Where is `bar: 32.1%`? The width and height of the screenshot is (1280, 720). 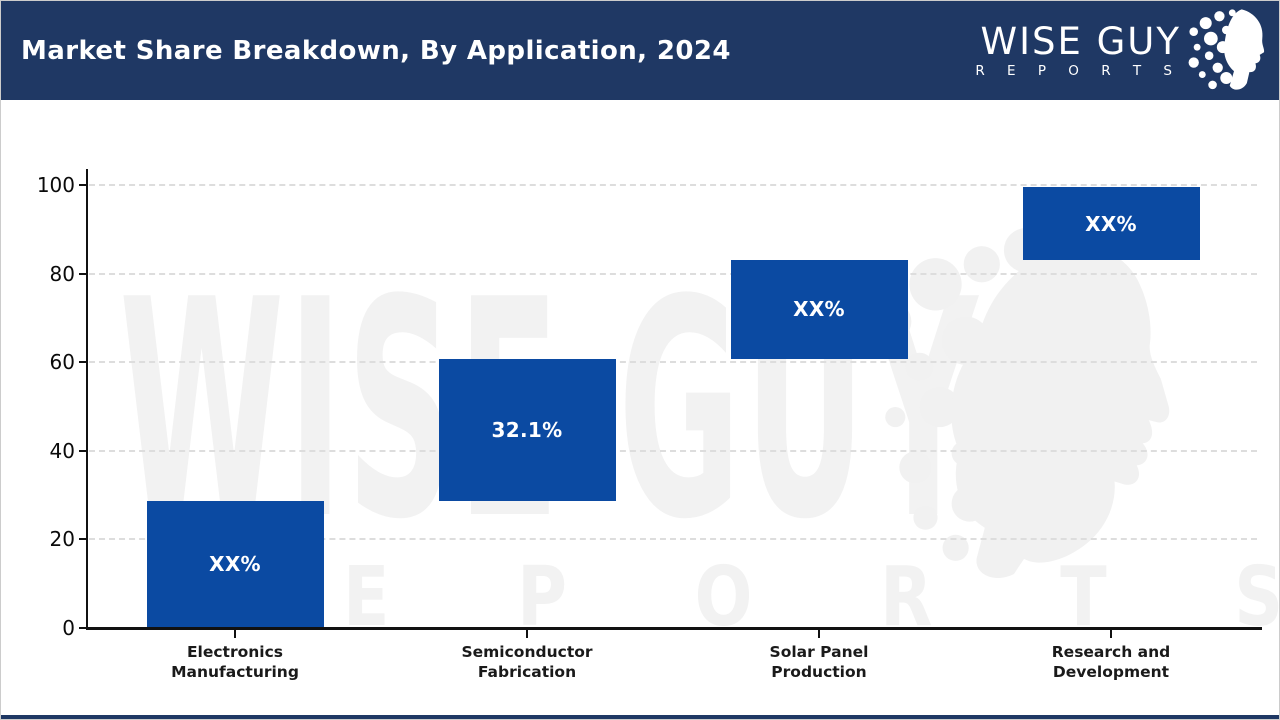 bar: 32.1% is located at coordinates (527, 429).